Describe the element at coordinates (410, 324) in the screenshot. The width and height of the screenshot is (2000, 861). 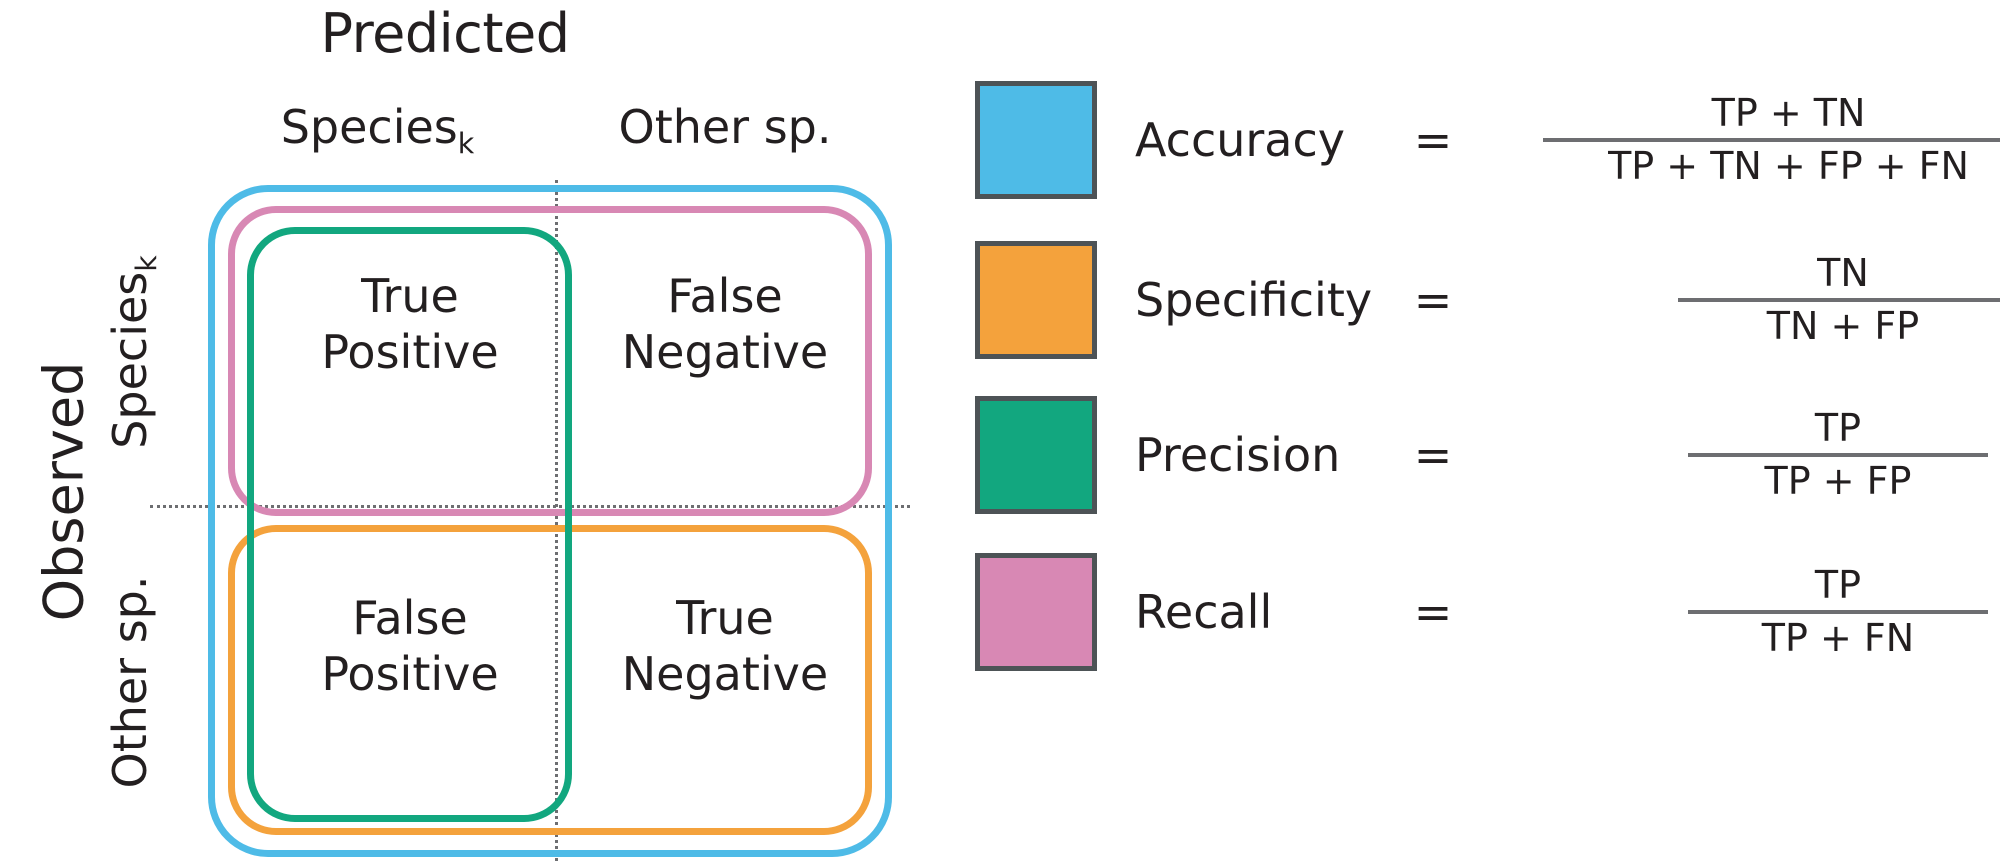
I see `cell-true-positive: True Positive` at that location.